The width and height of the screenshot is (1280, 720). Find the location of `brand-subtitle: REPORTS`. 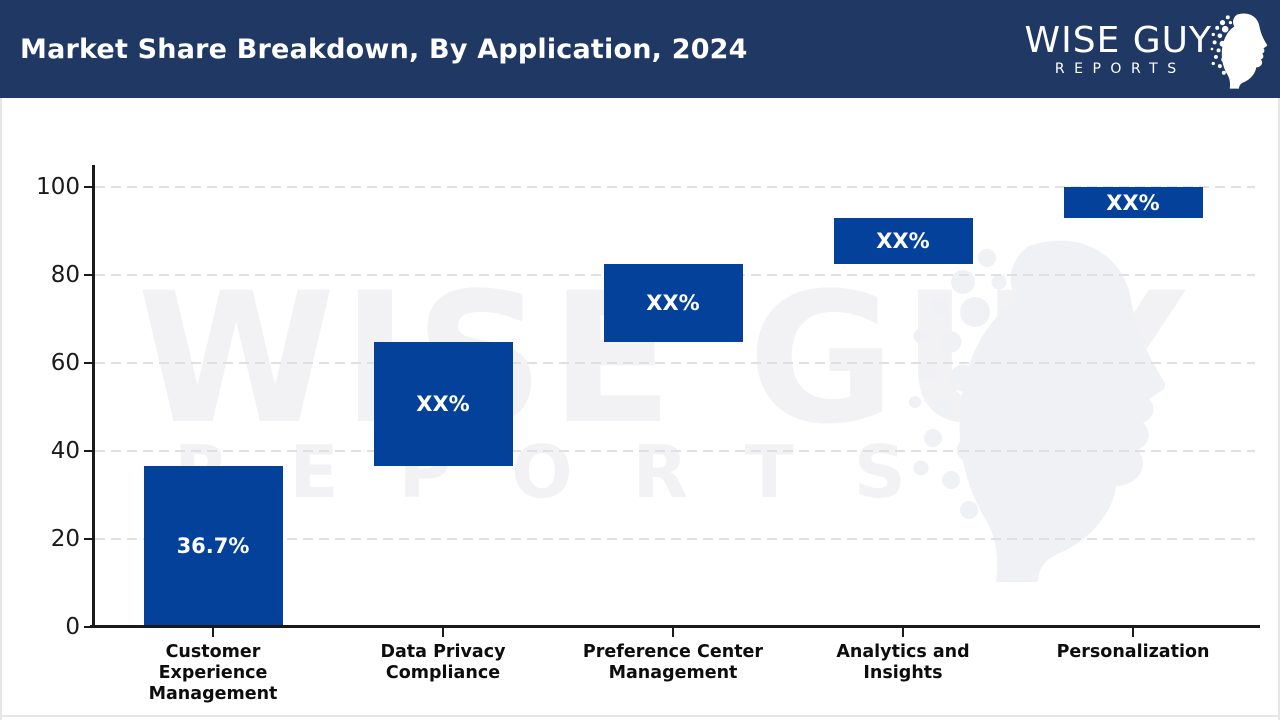

brand-subtitle: REPORTS is located at coordinates (1120, 68).